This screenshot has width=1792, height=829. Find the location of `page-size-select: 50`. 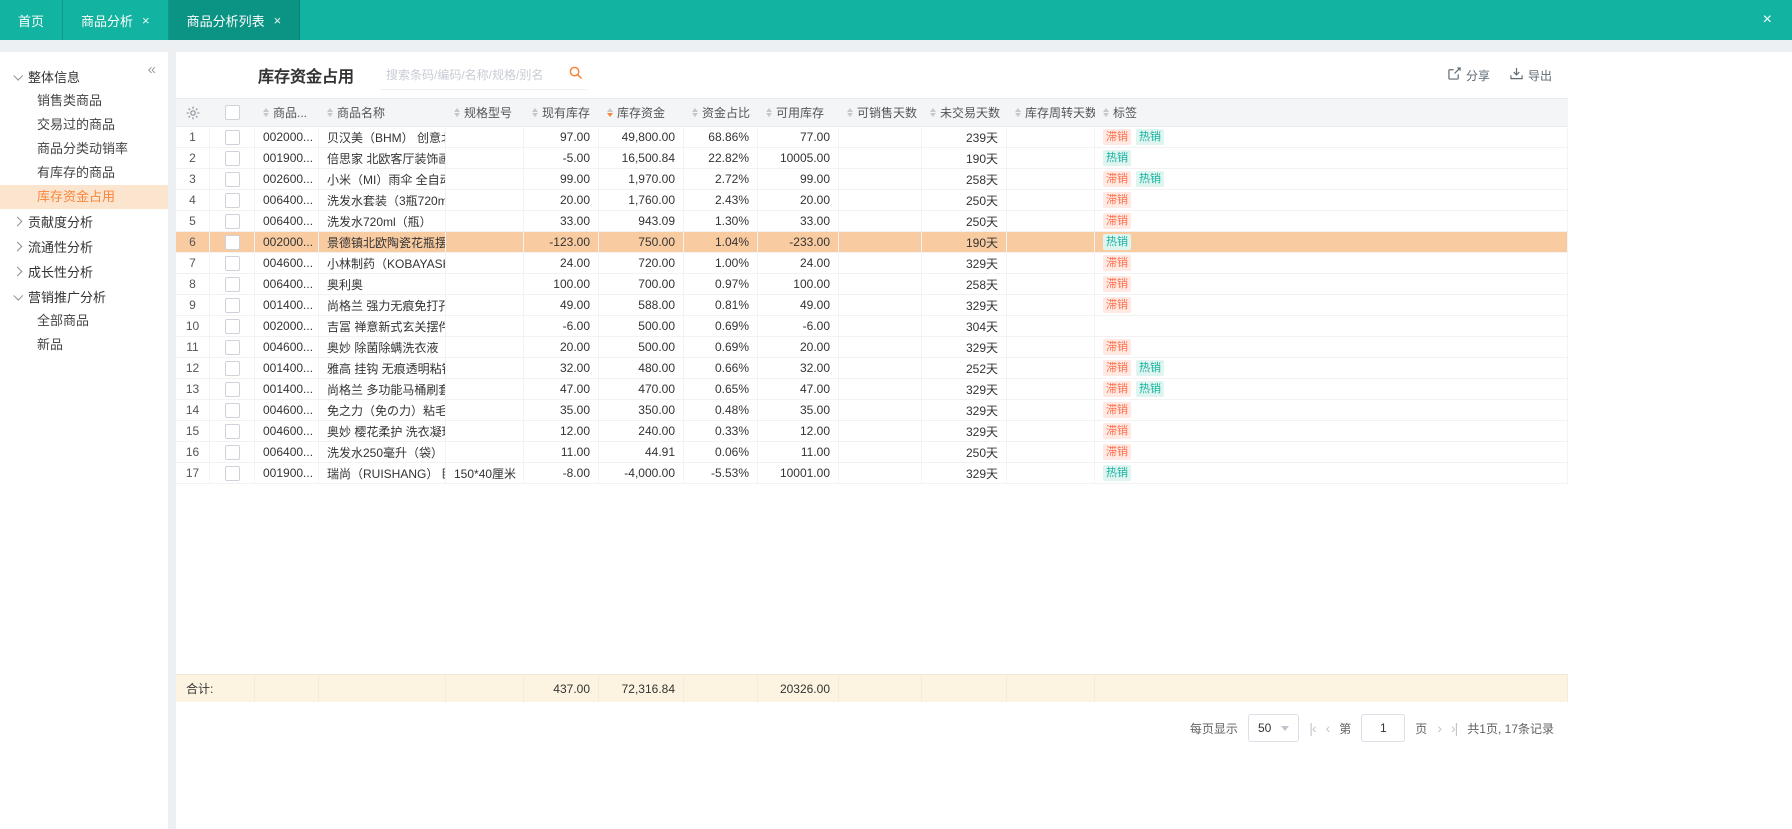

page-size-select: 50 is located at coordinates (1273, 728).